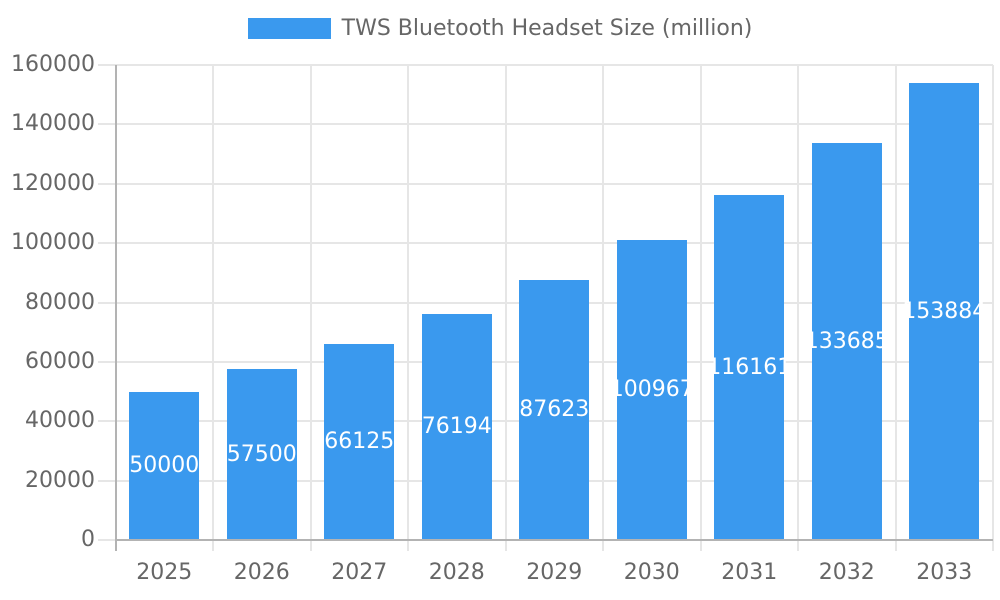  What do you see at coordinates (846, 572) in the screenshot?
I see `x-axis-label: 2032` at bounding box center [846, 572].